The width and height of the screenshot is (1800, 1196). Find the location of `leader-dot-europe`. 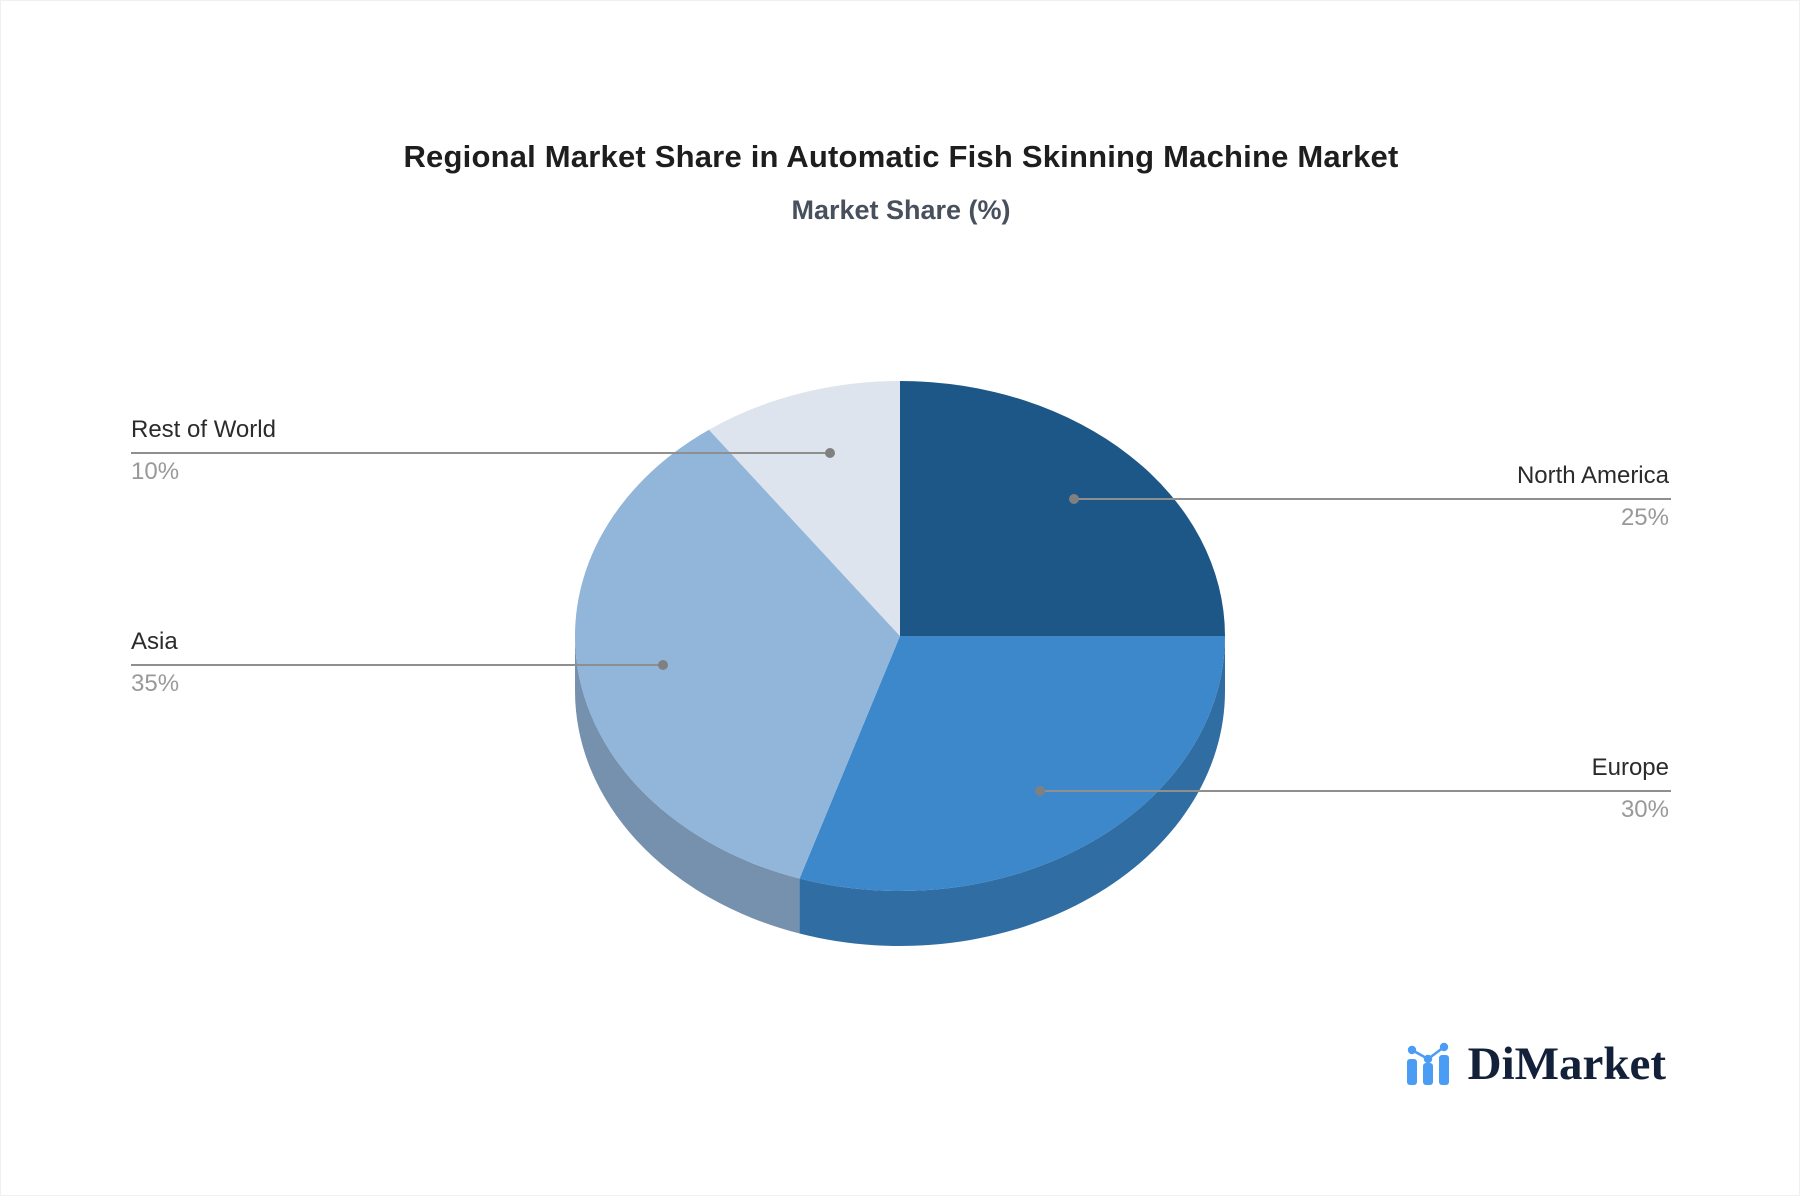

leader-dot-europe is located at coordinates (1040, 791).